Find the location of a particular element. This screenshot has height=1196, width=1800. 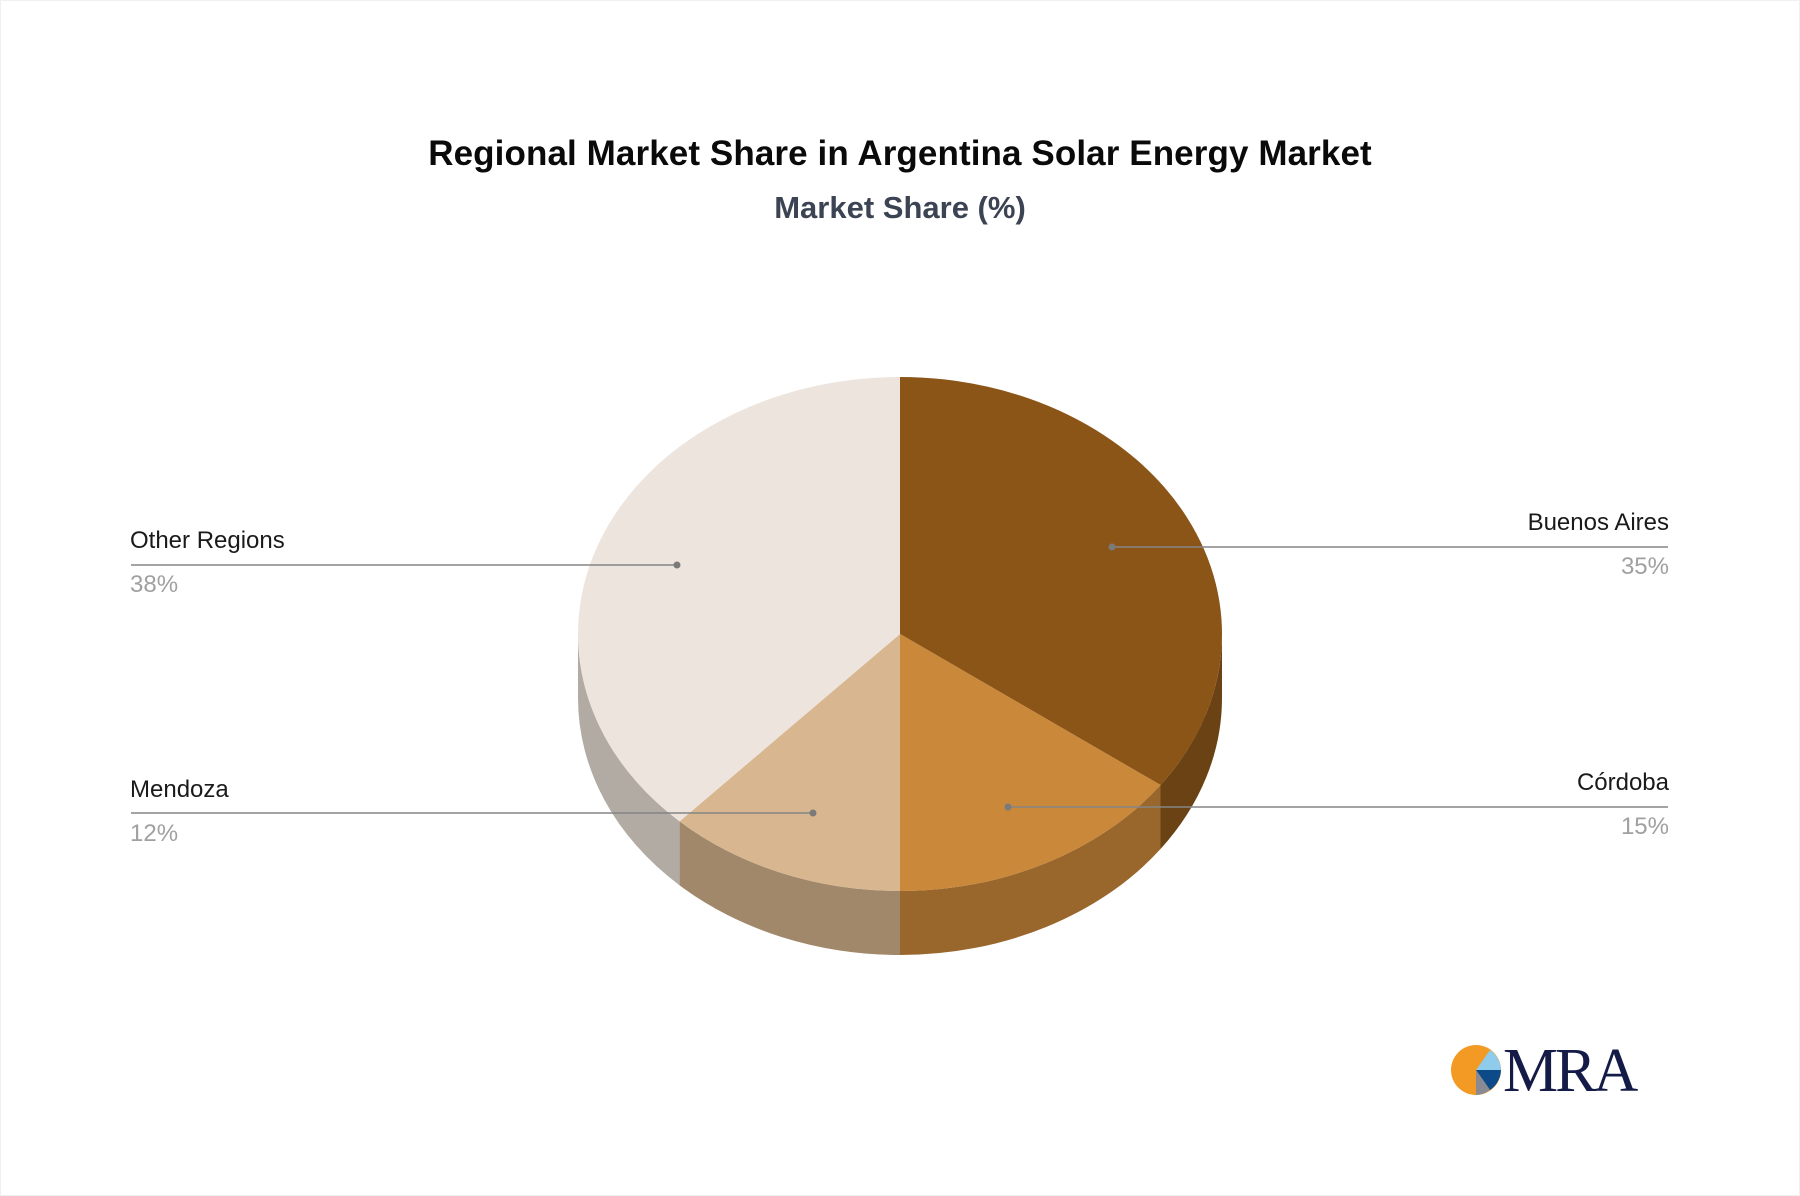

mra-logo: MRA is located at coordinates (1545, 1071).